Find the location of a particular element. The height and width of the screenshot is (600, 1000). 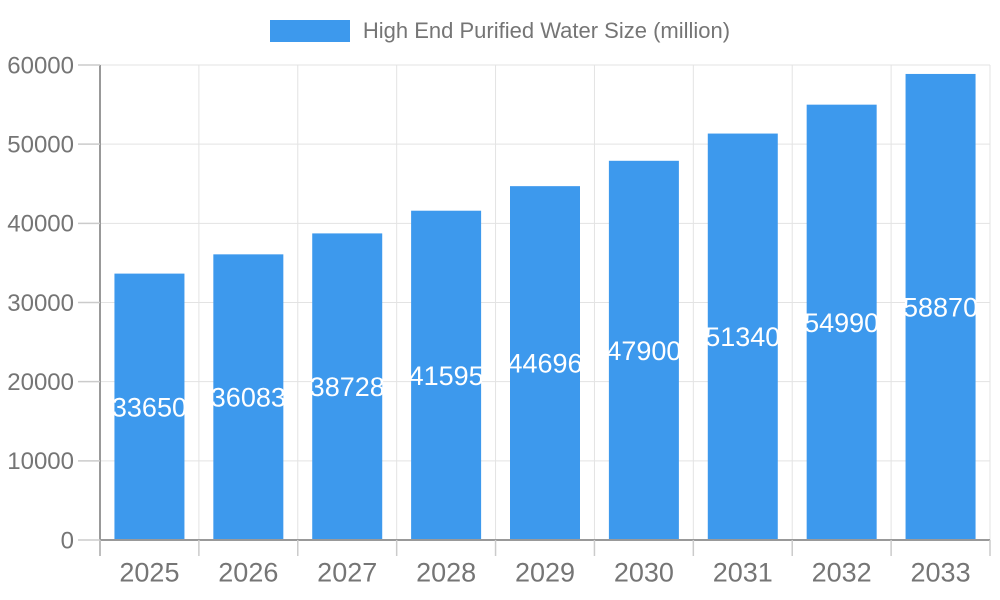

bar-value-label: 36083 is located at coordinates (248, 398).